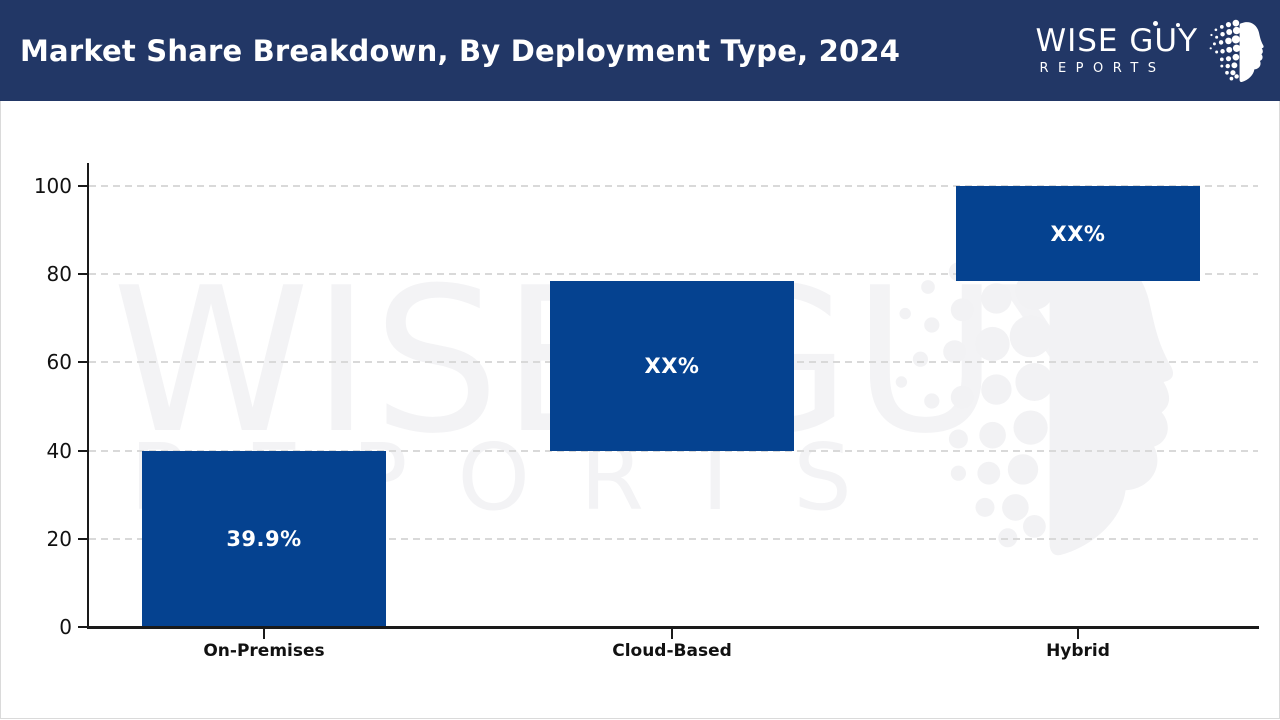  I want to click on y-tick-label-0: 0, so click(65, 627).